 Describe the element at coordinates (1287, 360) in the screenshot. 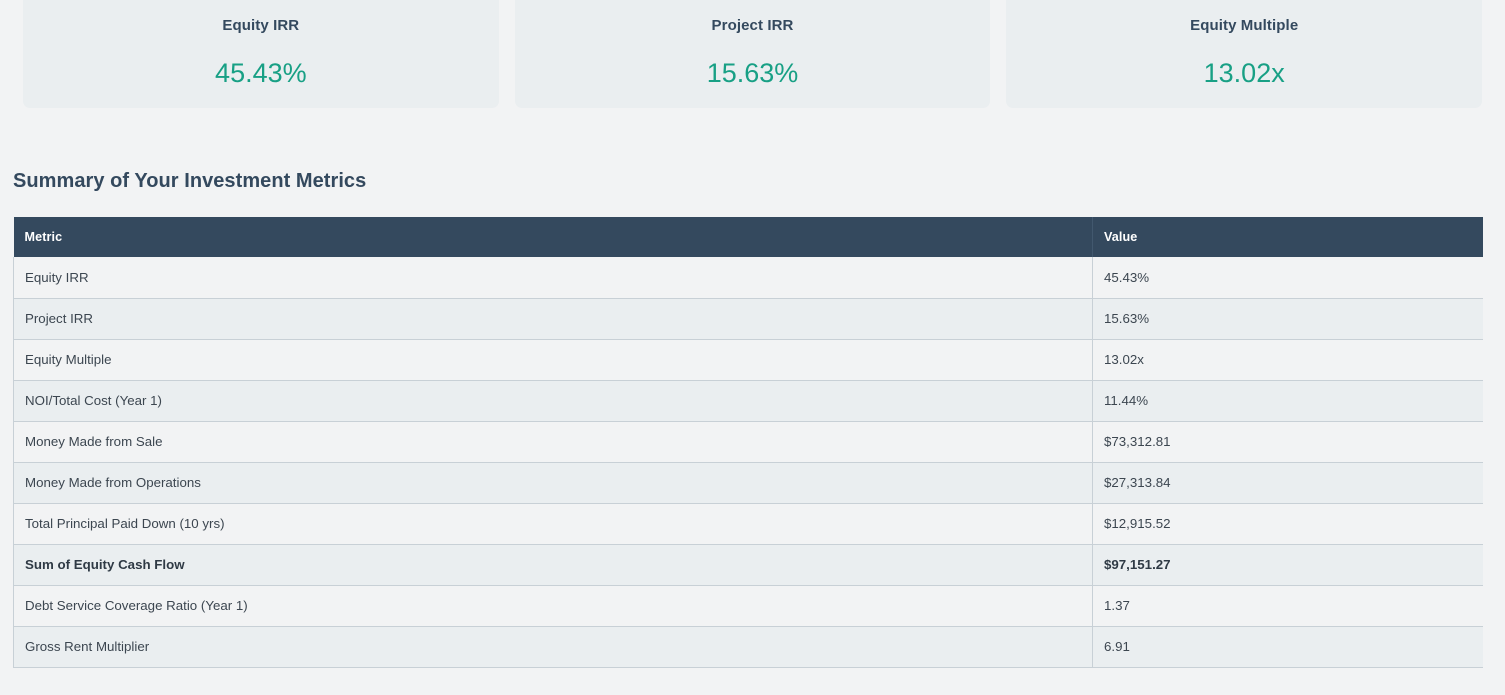

I see `cell-value: 13.02x` at that location.